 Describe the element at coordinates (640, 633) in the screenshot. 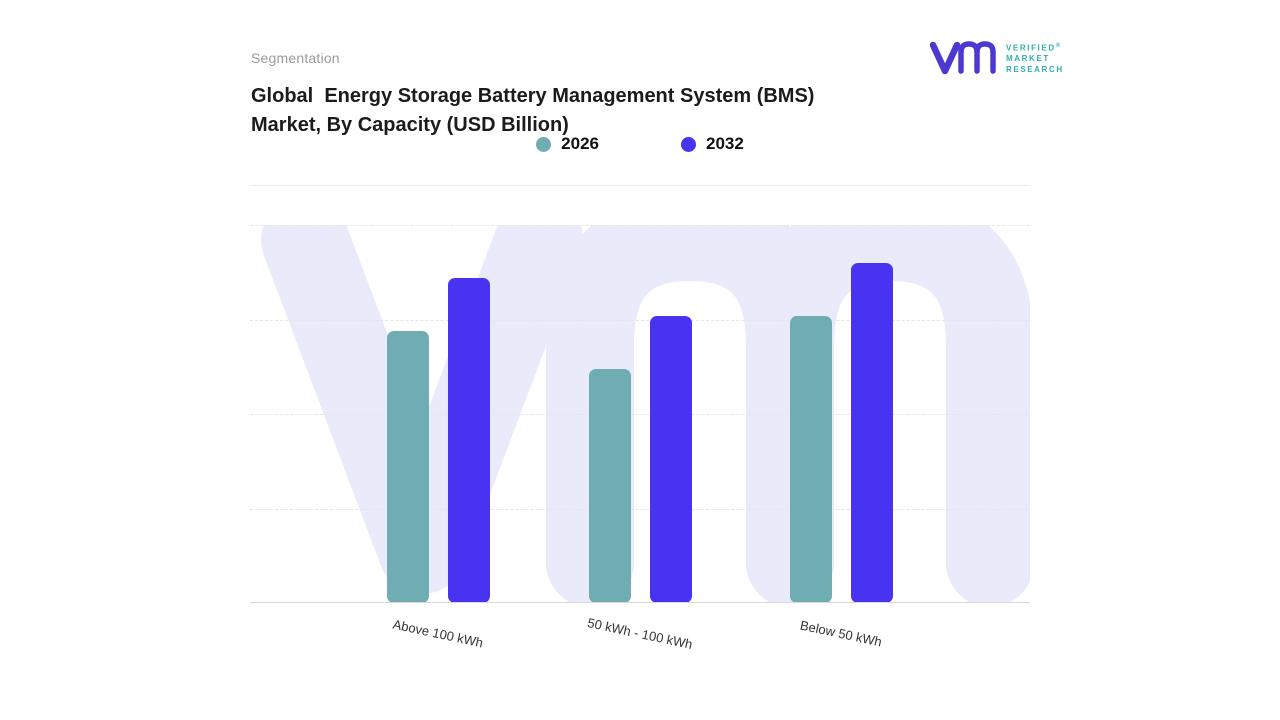

I see `category-label: 50 kWh - 100 kWh` at that location.